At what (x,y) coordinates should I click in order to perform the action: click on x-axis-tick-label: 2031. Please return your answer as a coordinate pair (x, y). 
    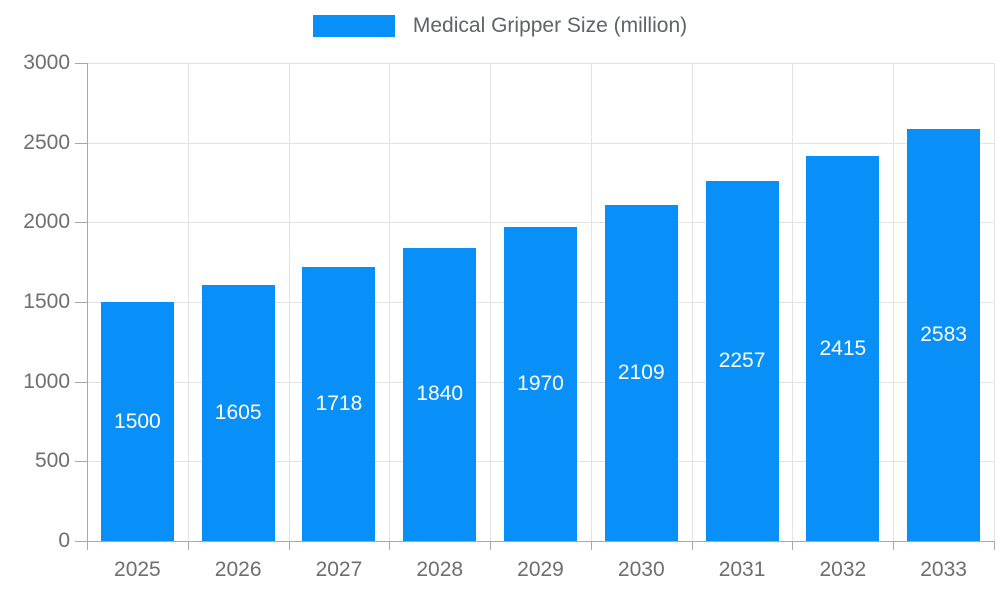
    Looking at the image, I should click on (742, 569).